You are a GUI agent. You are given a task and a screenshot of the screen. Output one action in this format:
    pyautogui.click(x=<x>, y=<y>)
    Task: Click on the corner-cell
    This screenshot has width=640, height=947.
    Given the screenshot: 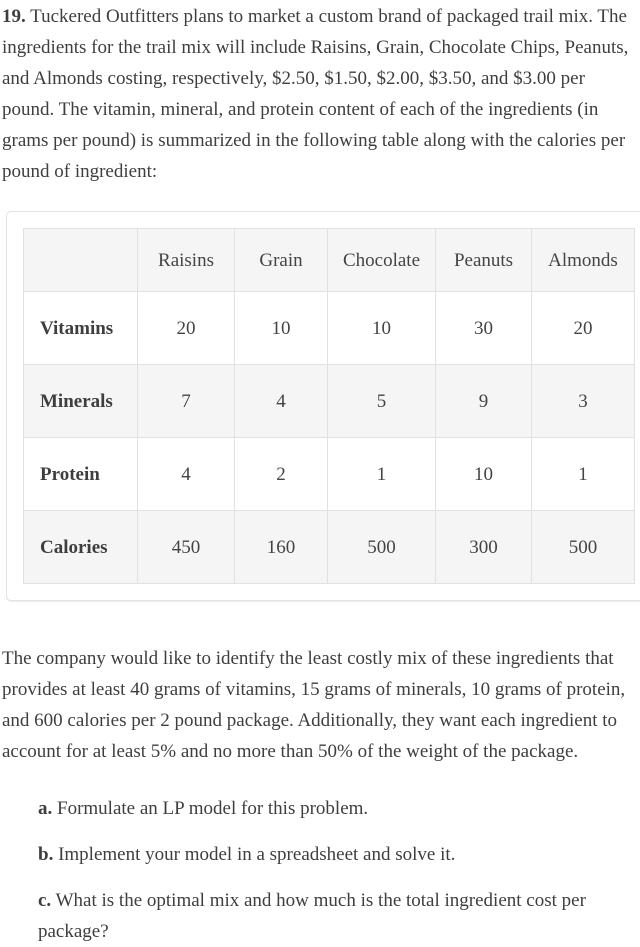 What is the action you would take?
    pyautogui.click(x=80, y=260)
    